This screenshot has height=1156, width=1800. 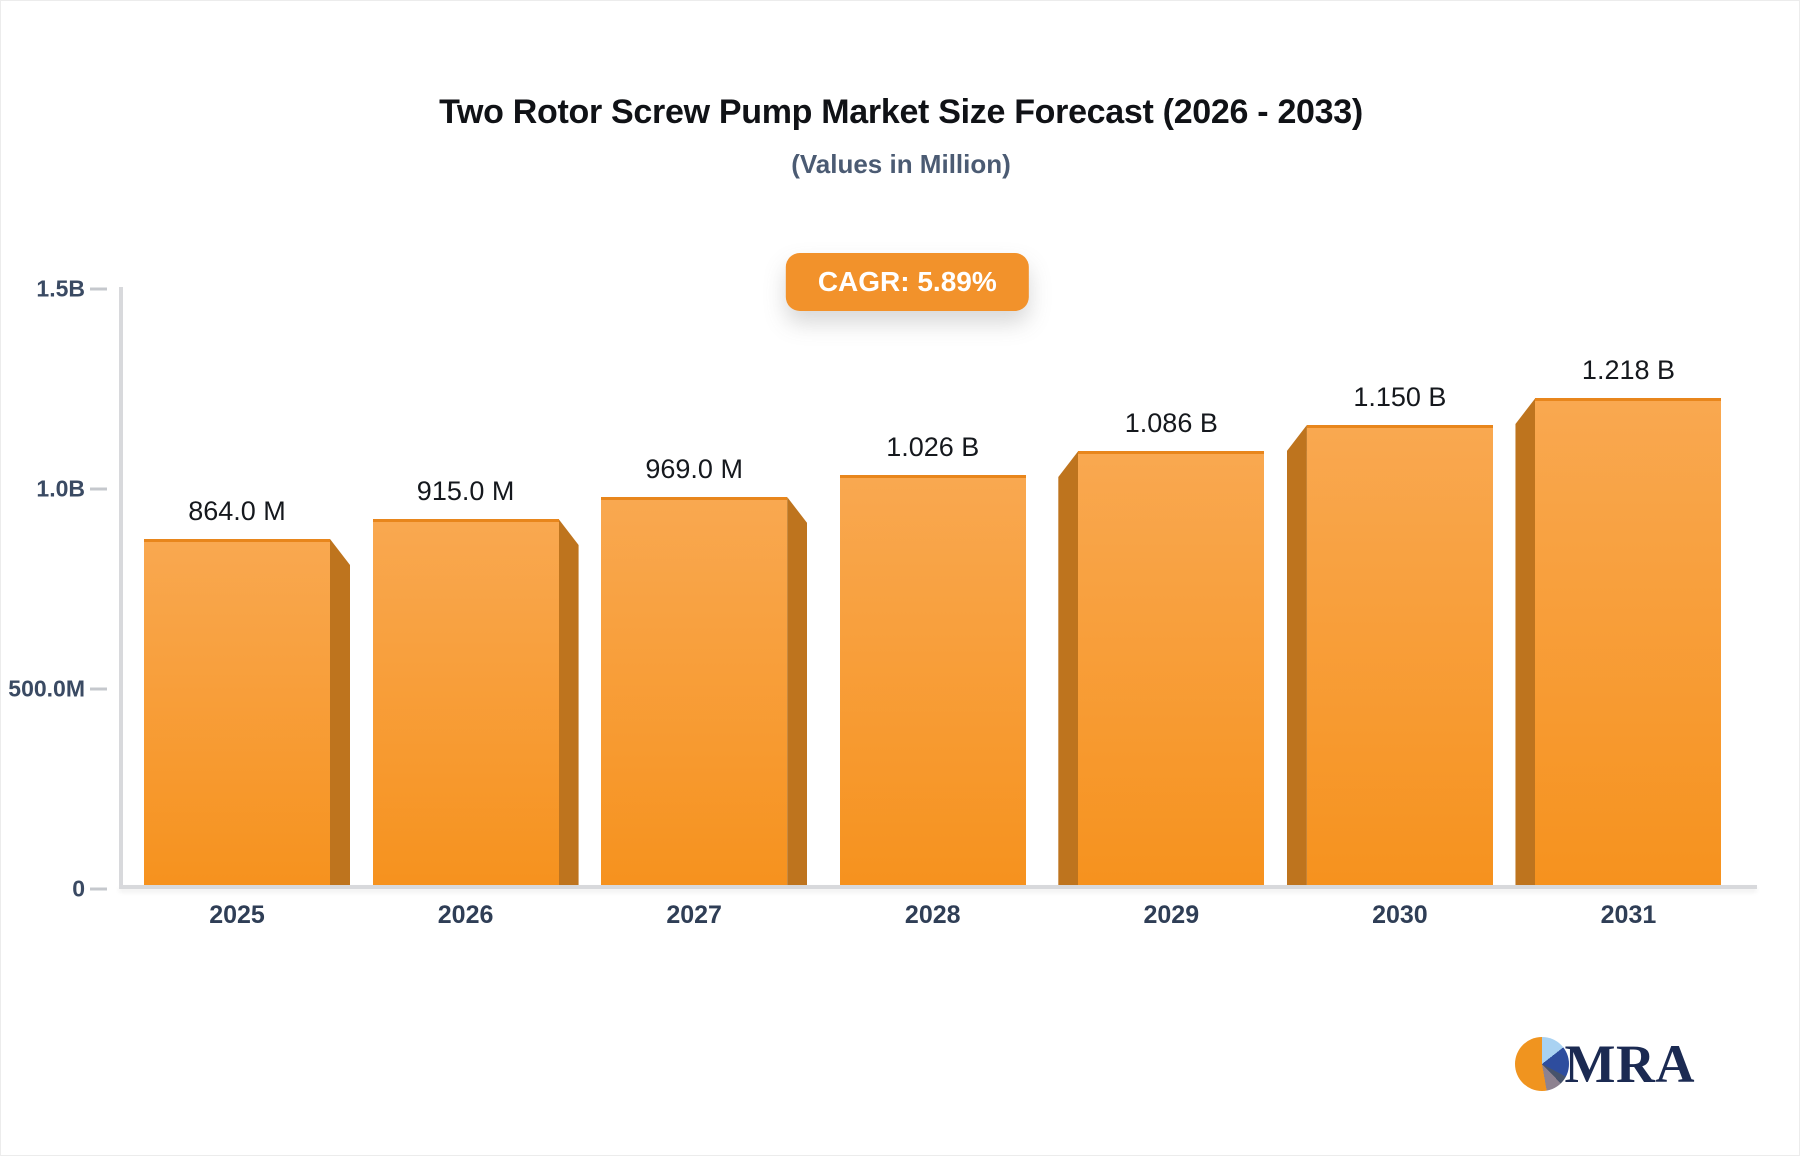 I want to click on x-tick-label: 2029, so click(x=1171, y=915).